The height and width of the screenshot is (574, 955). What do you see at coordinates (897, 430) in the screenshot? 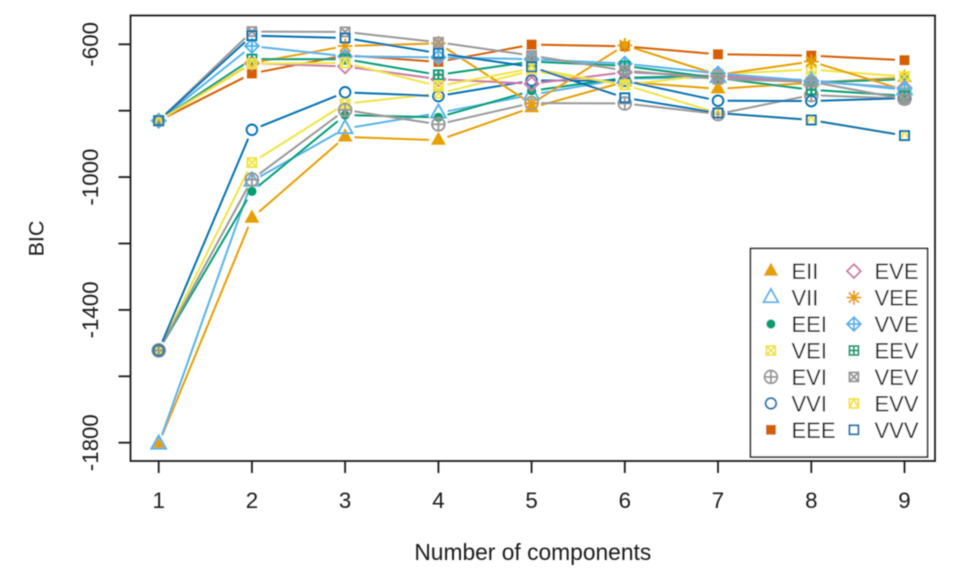
I see `svg-text: VVV` at bounding box center [897, 430].